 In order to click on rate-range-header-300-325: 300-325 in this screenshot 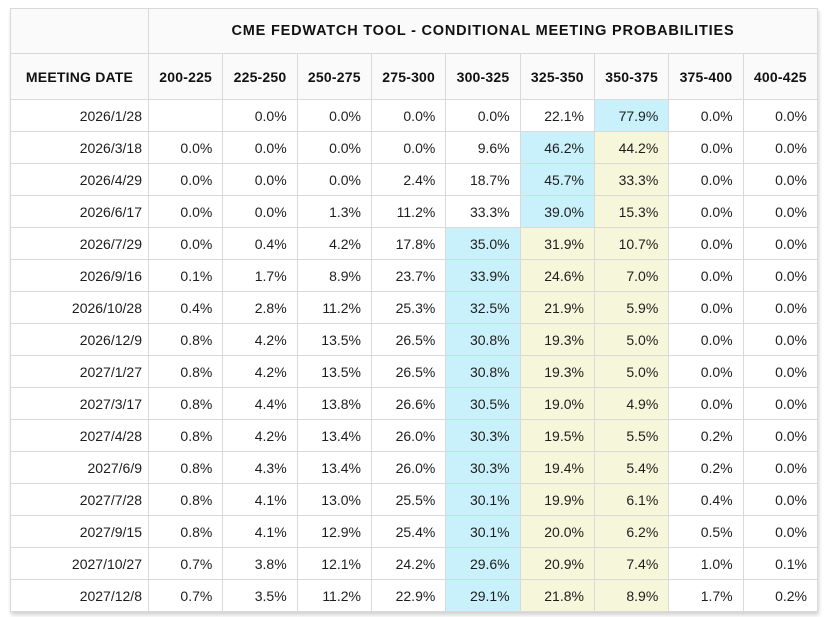, I will do `click(483, 76)`.